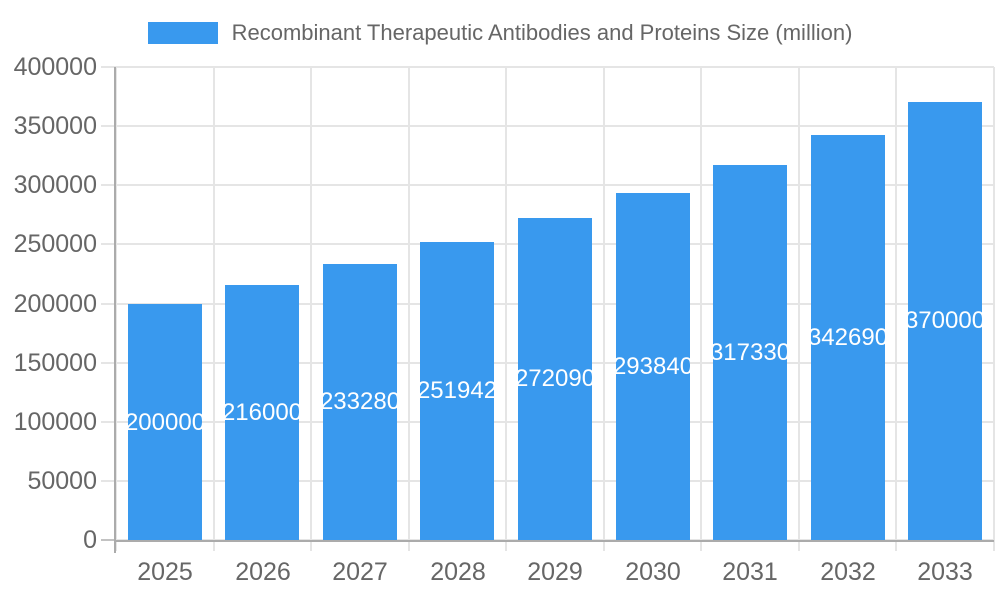 The image size is (1000, 600). What do you see at coordinates (165, 572) in the screenshot?
I see `x-tick-label: 2025` at bounding box center [165, 572].